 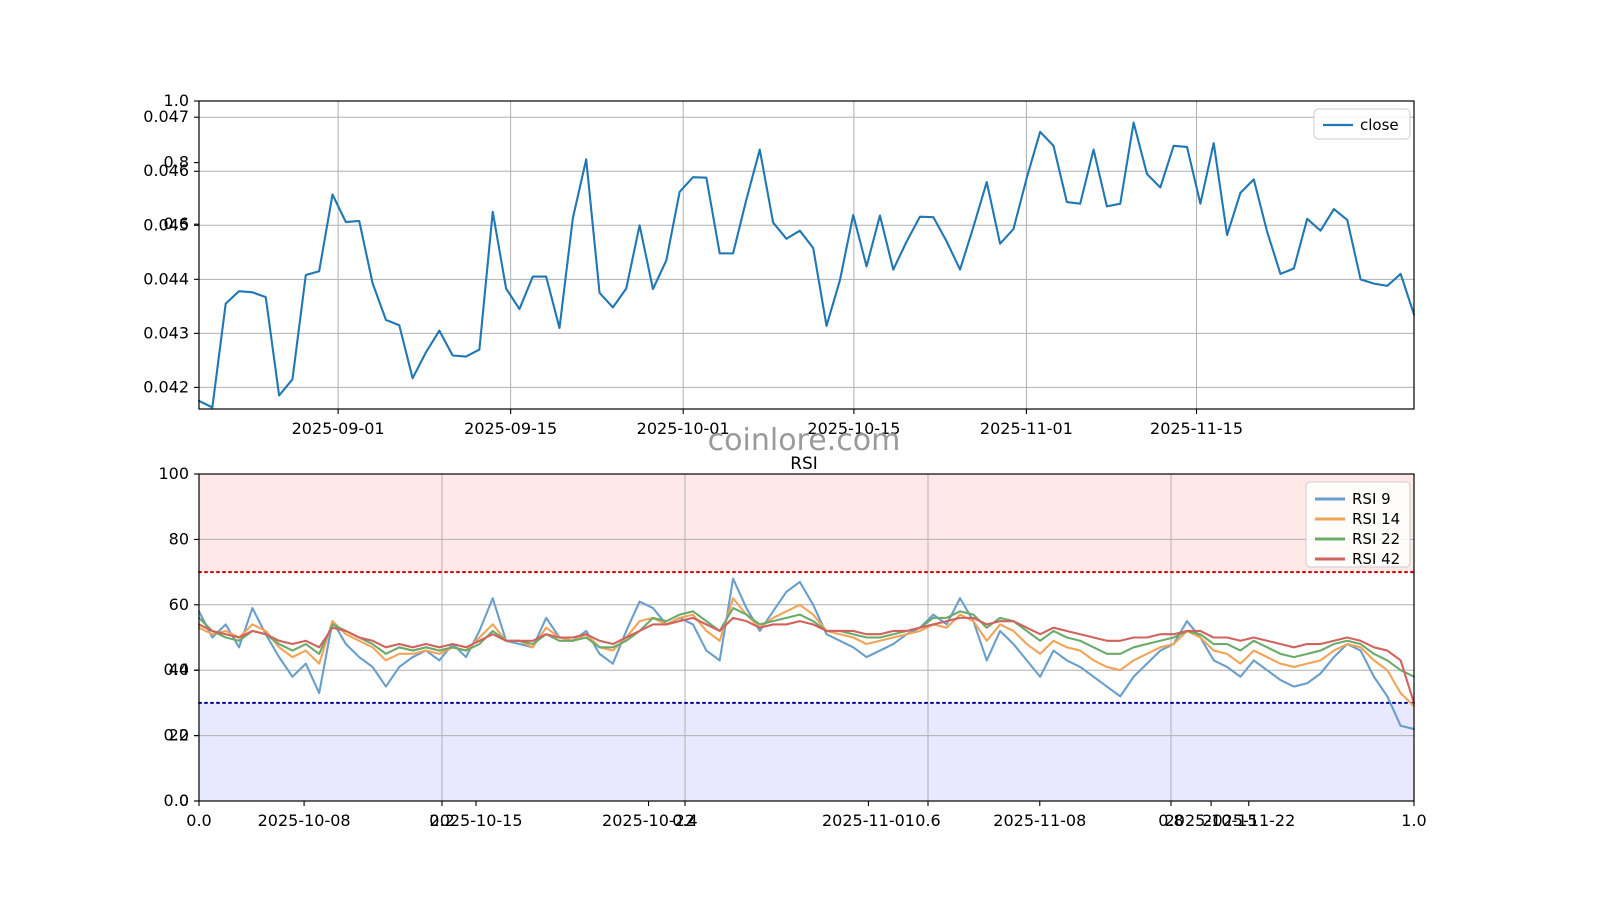 What do you see at coordinates (868, 820) in the screenshot?
I see `rsi-xtick-label: 2025-11-01` at bounding box center [868, 820].